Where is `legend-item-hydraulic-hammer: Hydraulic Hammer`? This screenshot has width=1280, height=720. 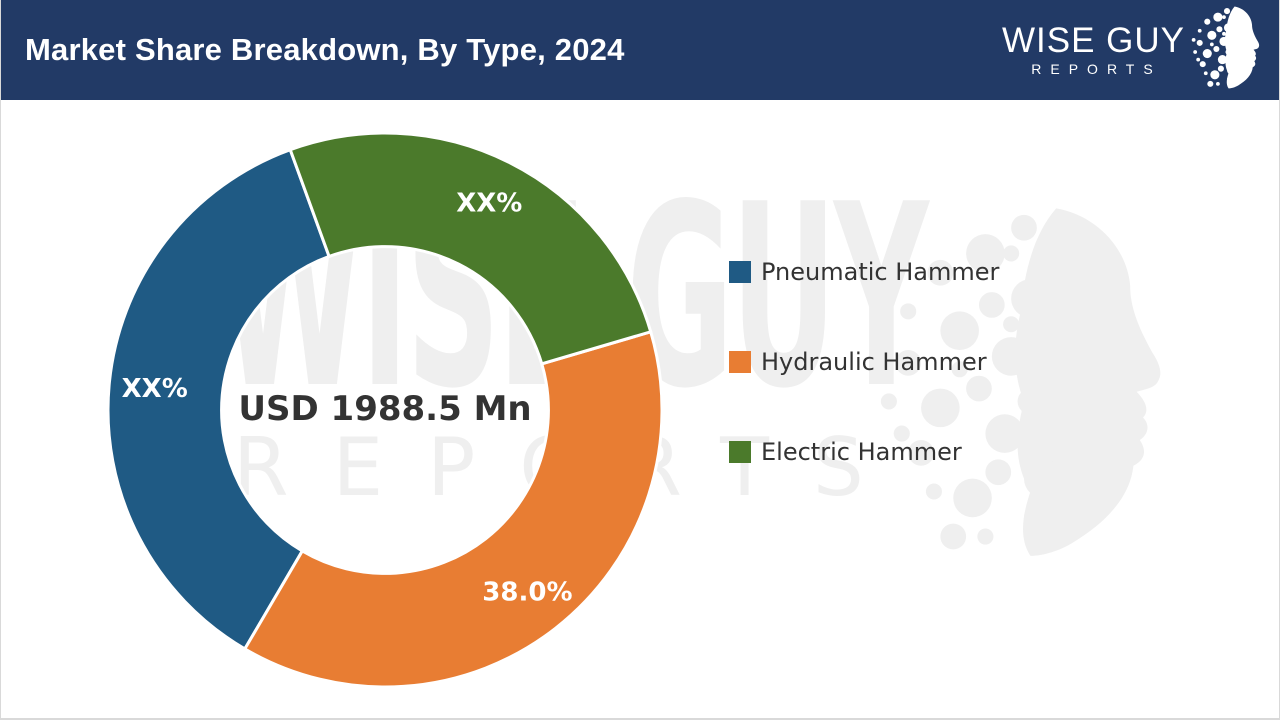 legend-item-hydraulic-hammer: Hydraulic Hammer is located at coordinates (864, 362).